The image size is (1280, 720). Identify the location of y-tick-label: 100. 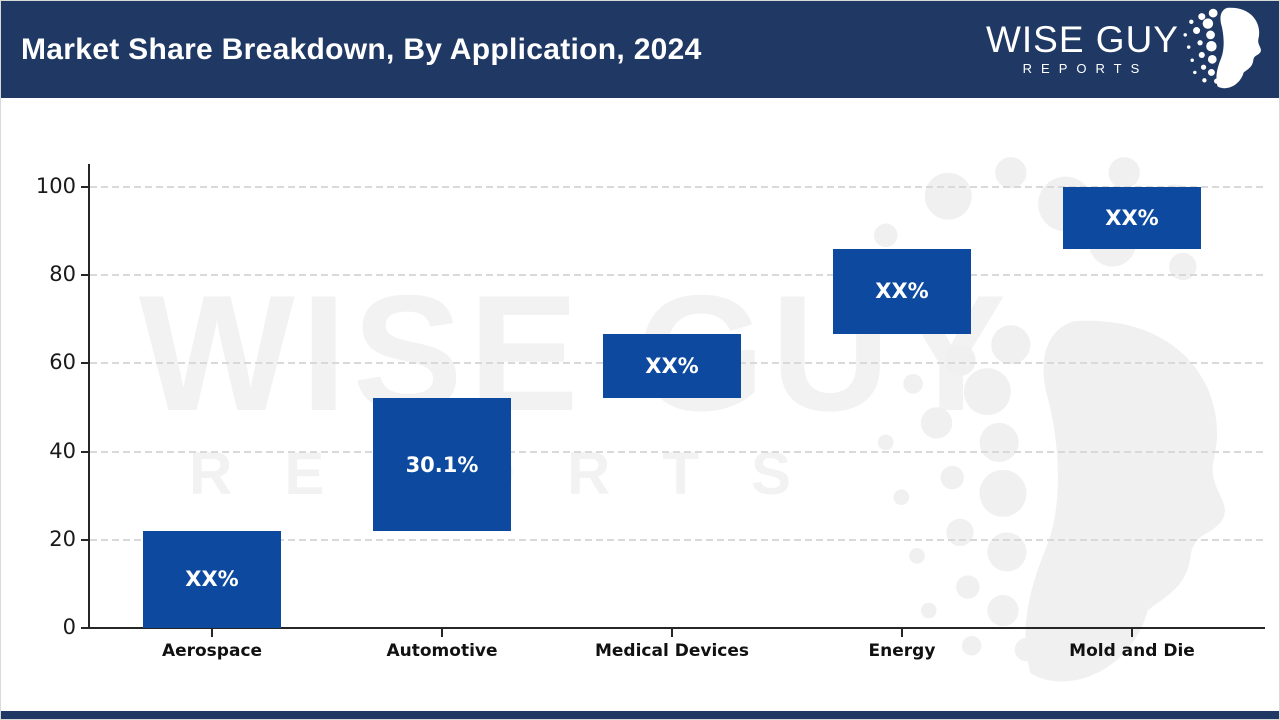
(55, 186).